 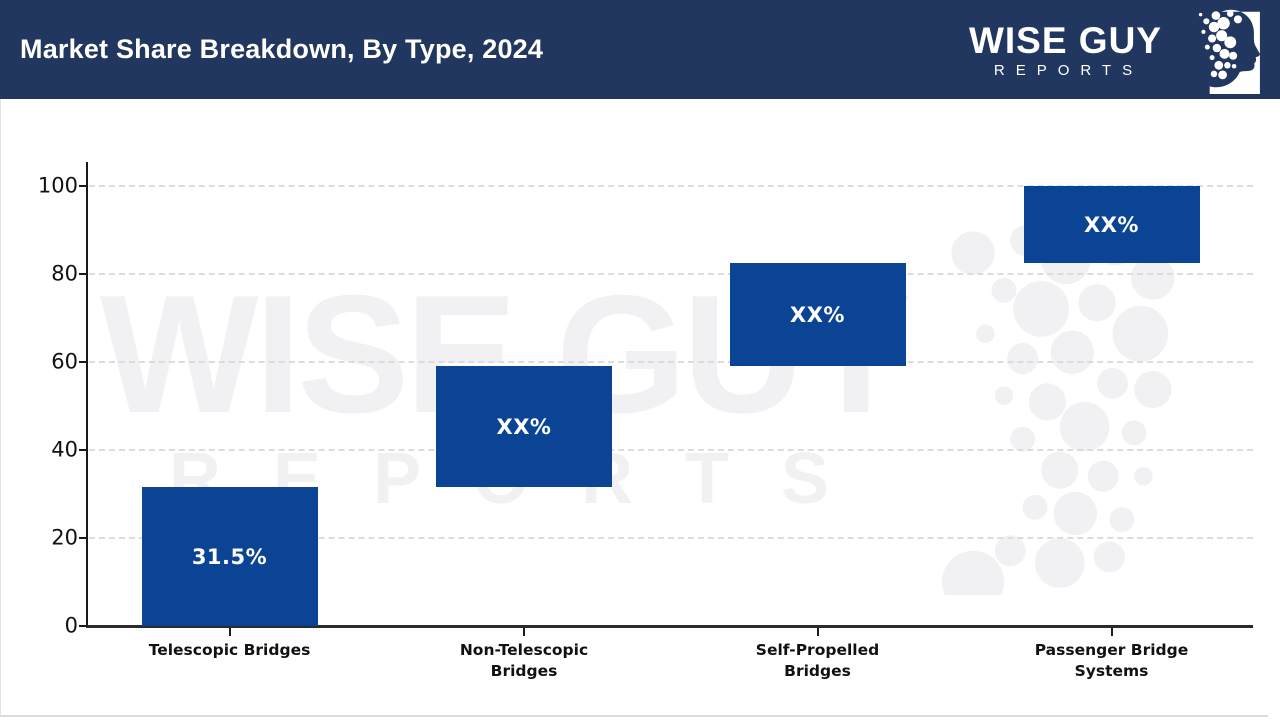 I want to click on wise-guy-logo: WISE GUY REPORTS, so click(x=1115, y=50).